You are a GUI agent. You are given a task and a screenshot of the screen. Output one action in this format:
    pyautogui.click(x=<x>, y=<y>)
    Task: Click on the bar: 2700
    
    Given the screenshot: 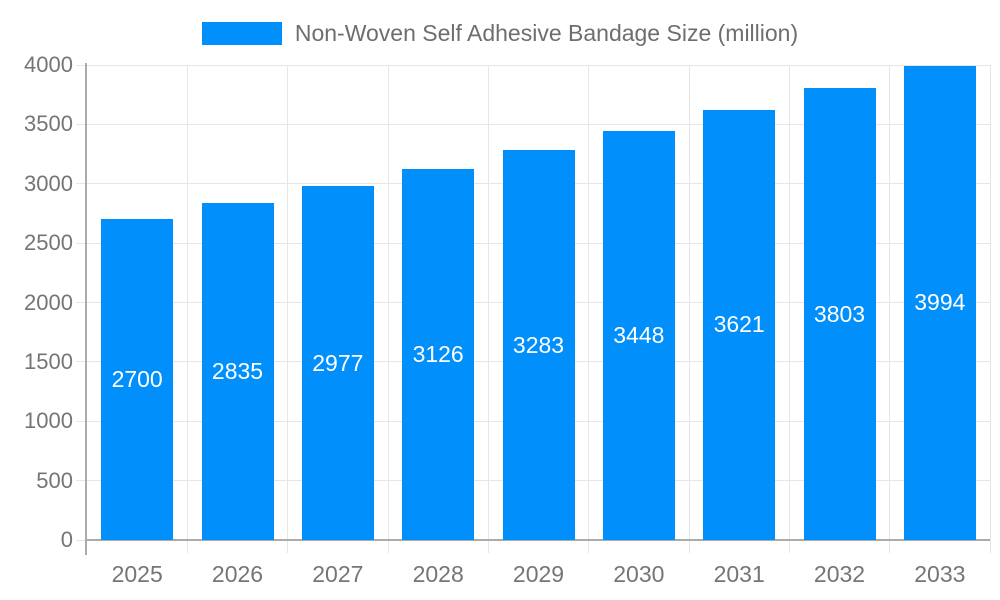 What is the action you would take?
    pyautogui.click(x=137, y=379)
    